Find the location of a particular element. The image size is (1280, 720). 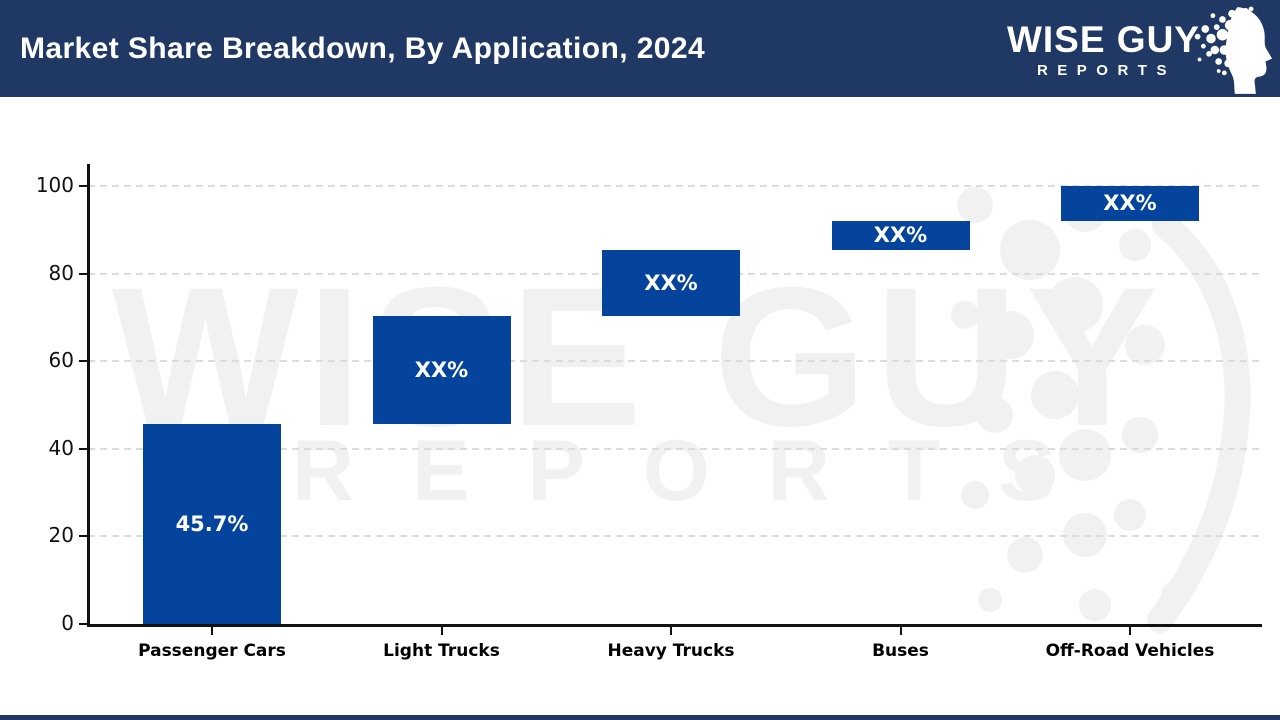

bar-passenger-cars: 45.7% is located at coordinates (212, 523).